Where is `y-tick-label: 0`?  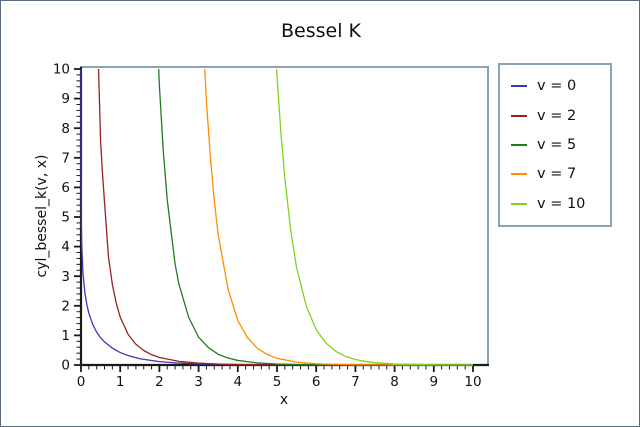 y-tick-label: 0 is located at coordinates (65, 366).